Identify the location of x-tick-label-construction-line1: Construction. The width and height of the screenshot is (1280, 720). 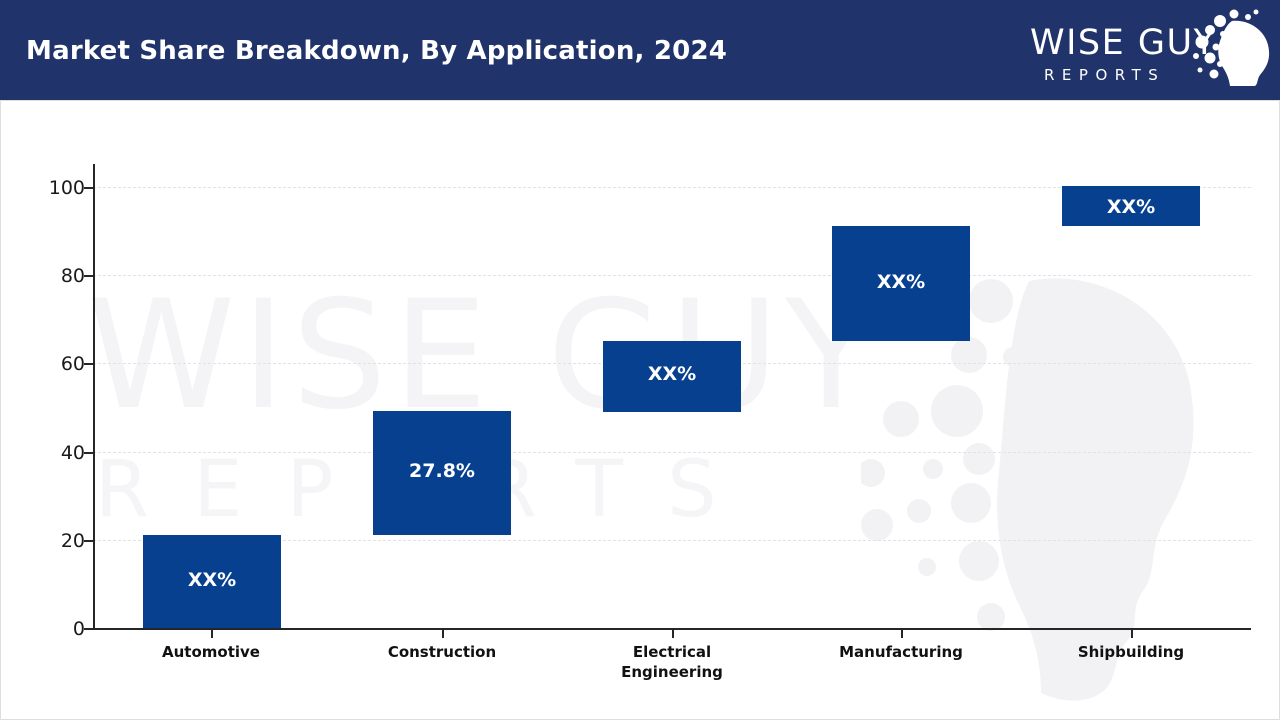
(442, 652).